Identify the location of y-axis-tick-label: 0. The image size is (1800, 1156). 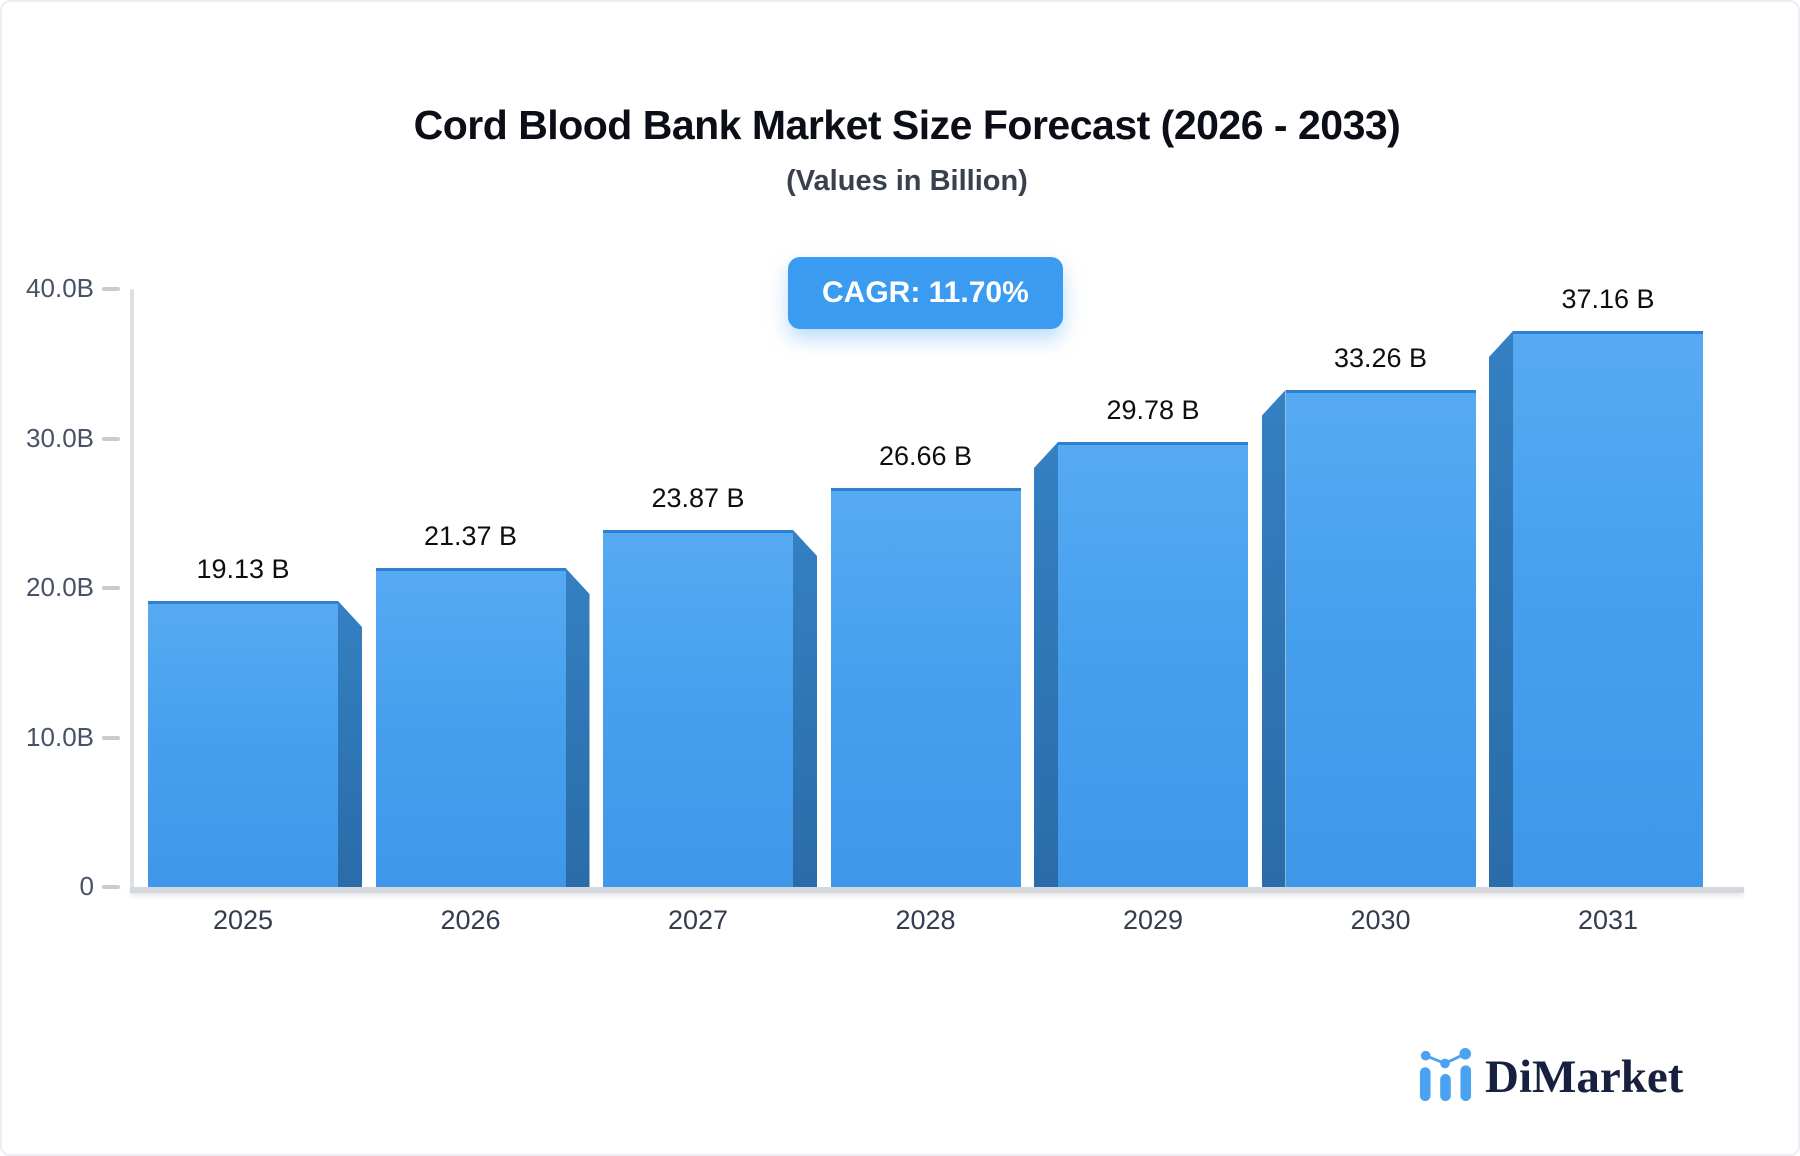
(86, 886).